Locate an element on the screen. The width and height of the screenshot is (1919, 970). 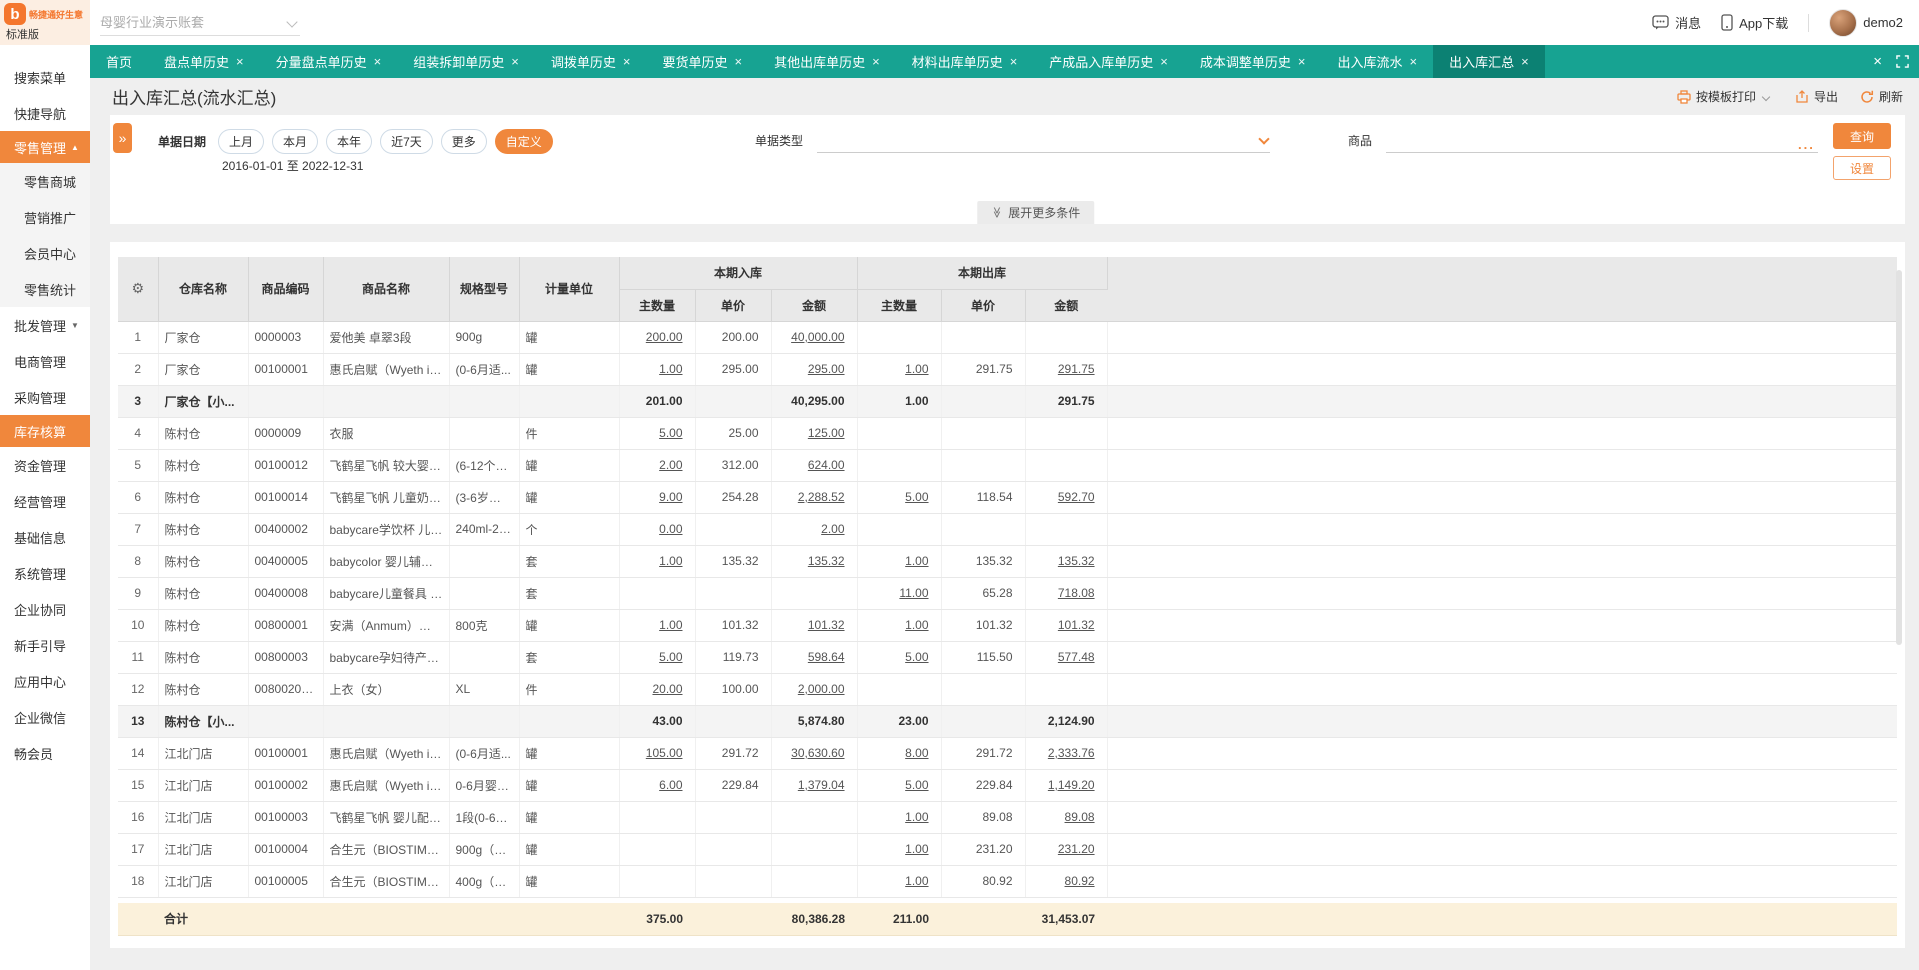
value-link: 125.00 is located at coordinates (826, 433).